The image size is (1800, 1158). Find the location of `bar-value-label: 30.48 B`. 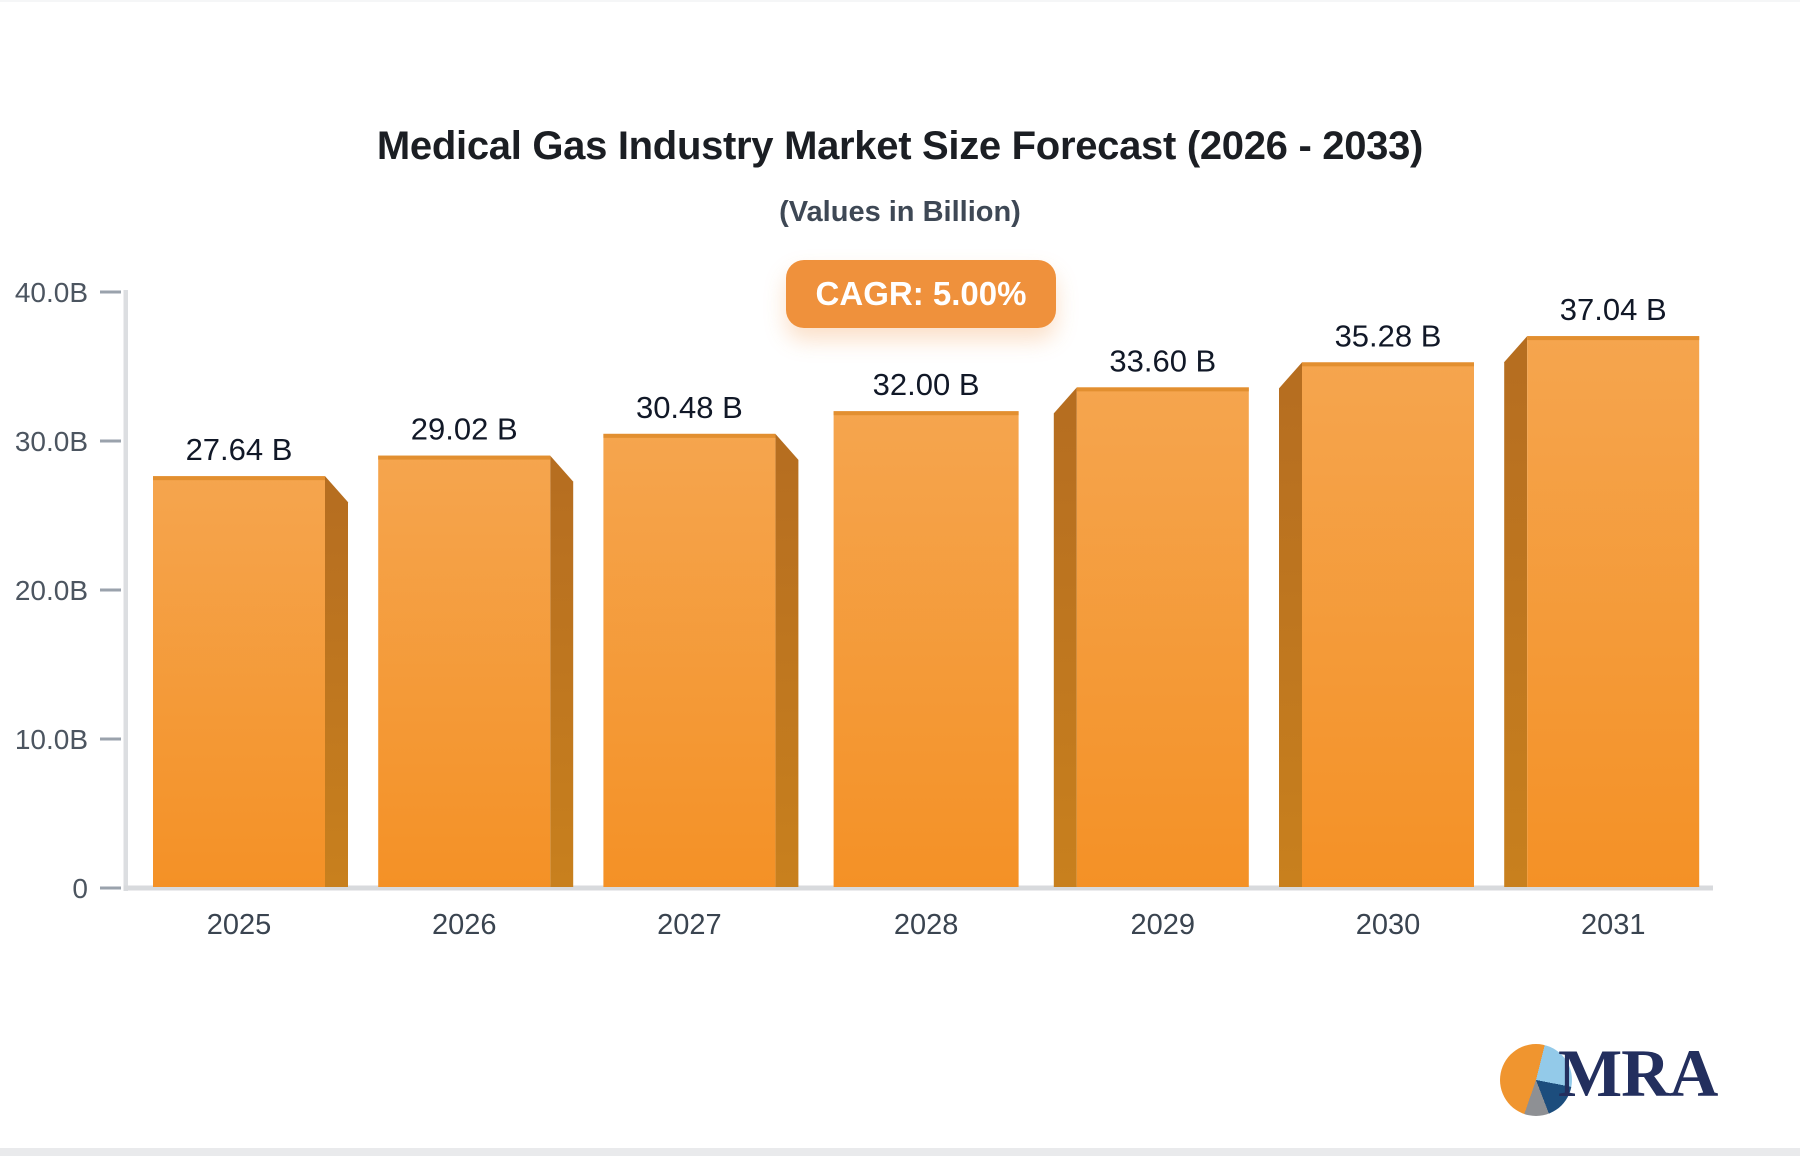

bar-value-label: 30.48 B is located at coordinates (689, 407).